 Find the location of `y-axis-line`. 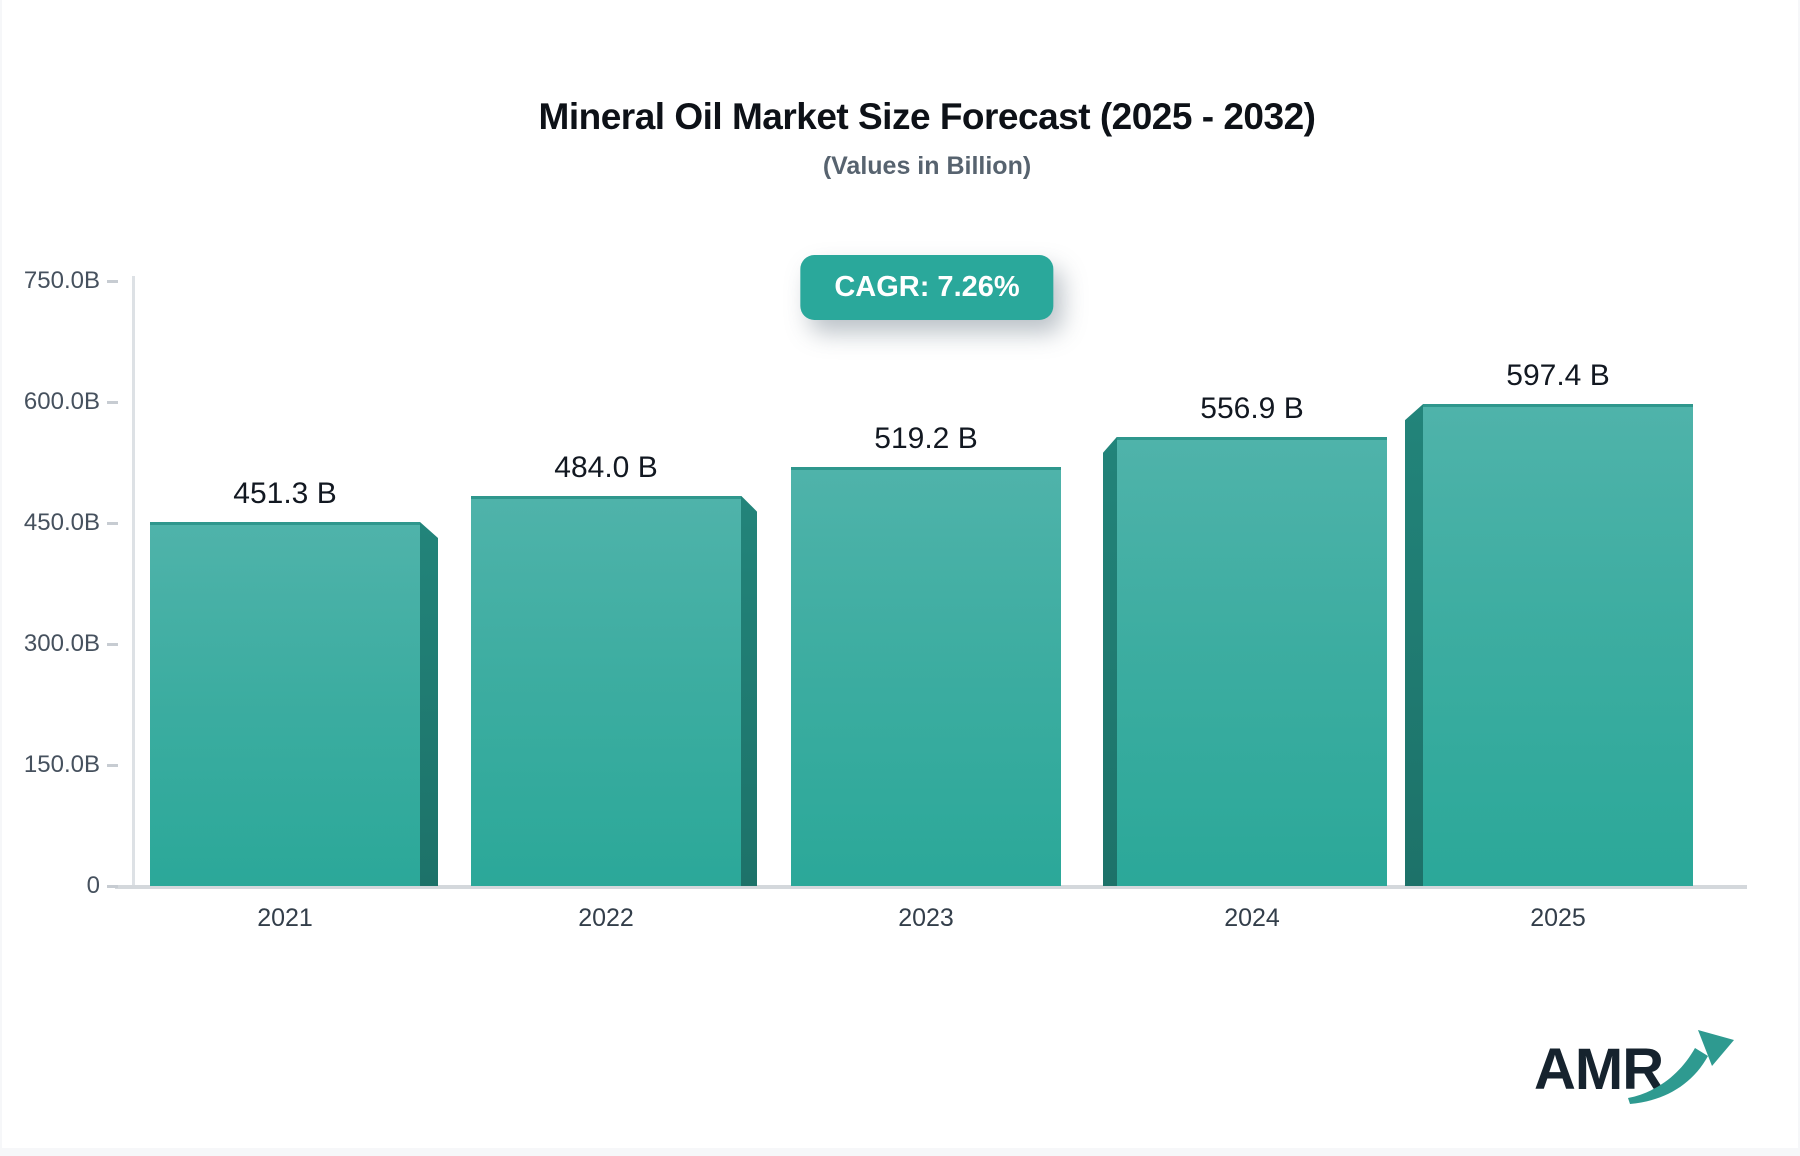

y-axis-line is located at coordinates (133, 582).